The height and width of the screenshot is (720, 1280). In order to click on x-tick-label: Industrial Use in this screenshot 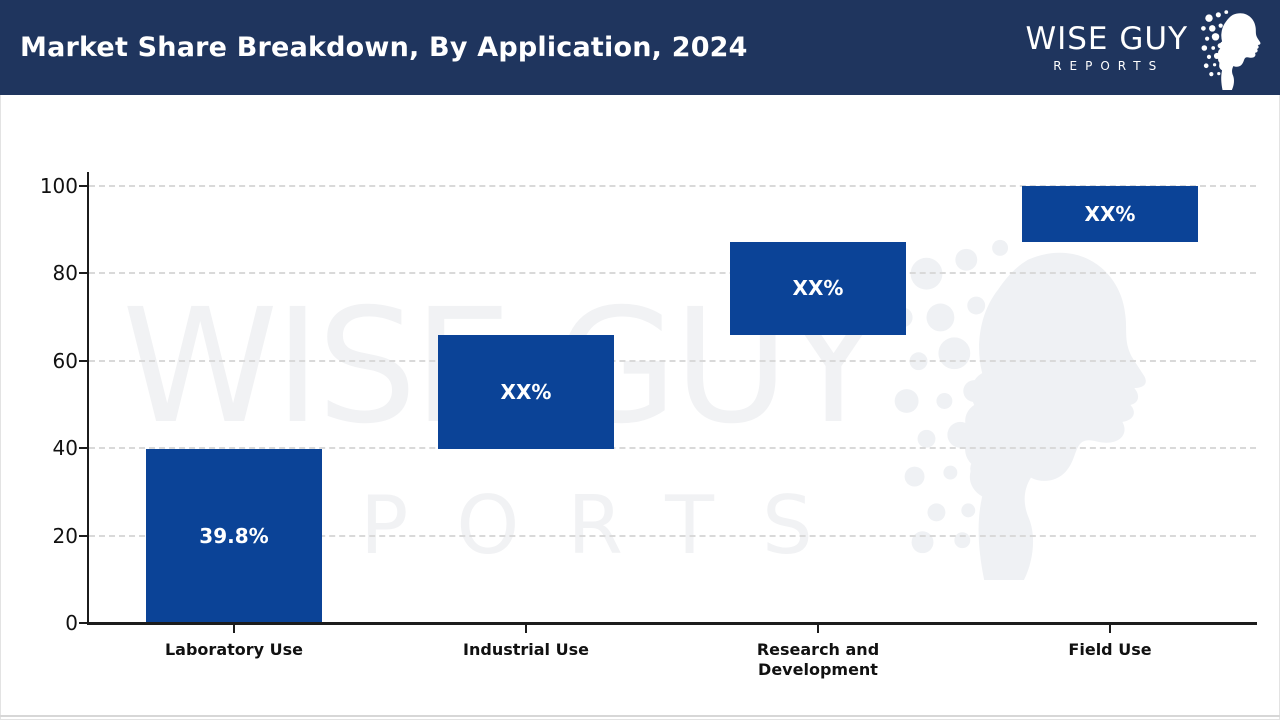, I will do `click(526, 650)`.